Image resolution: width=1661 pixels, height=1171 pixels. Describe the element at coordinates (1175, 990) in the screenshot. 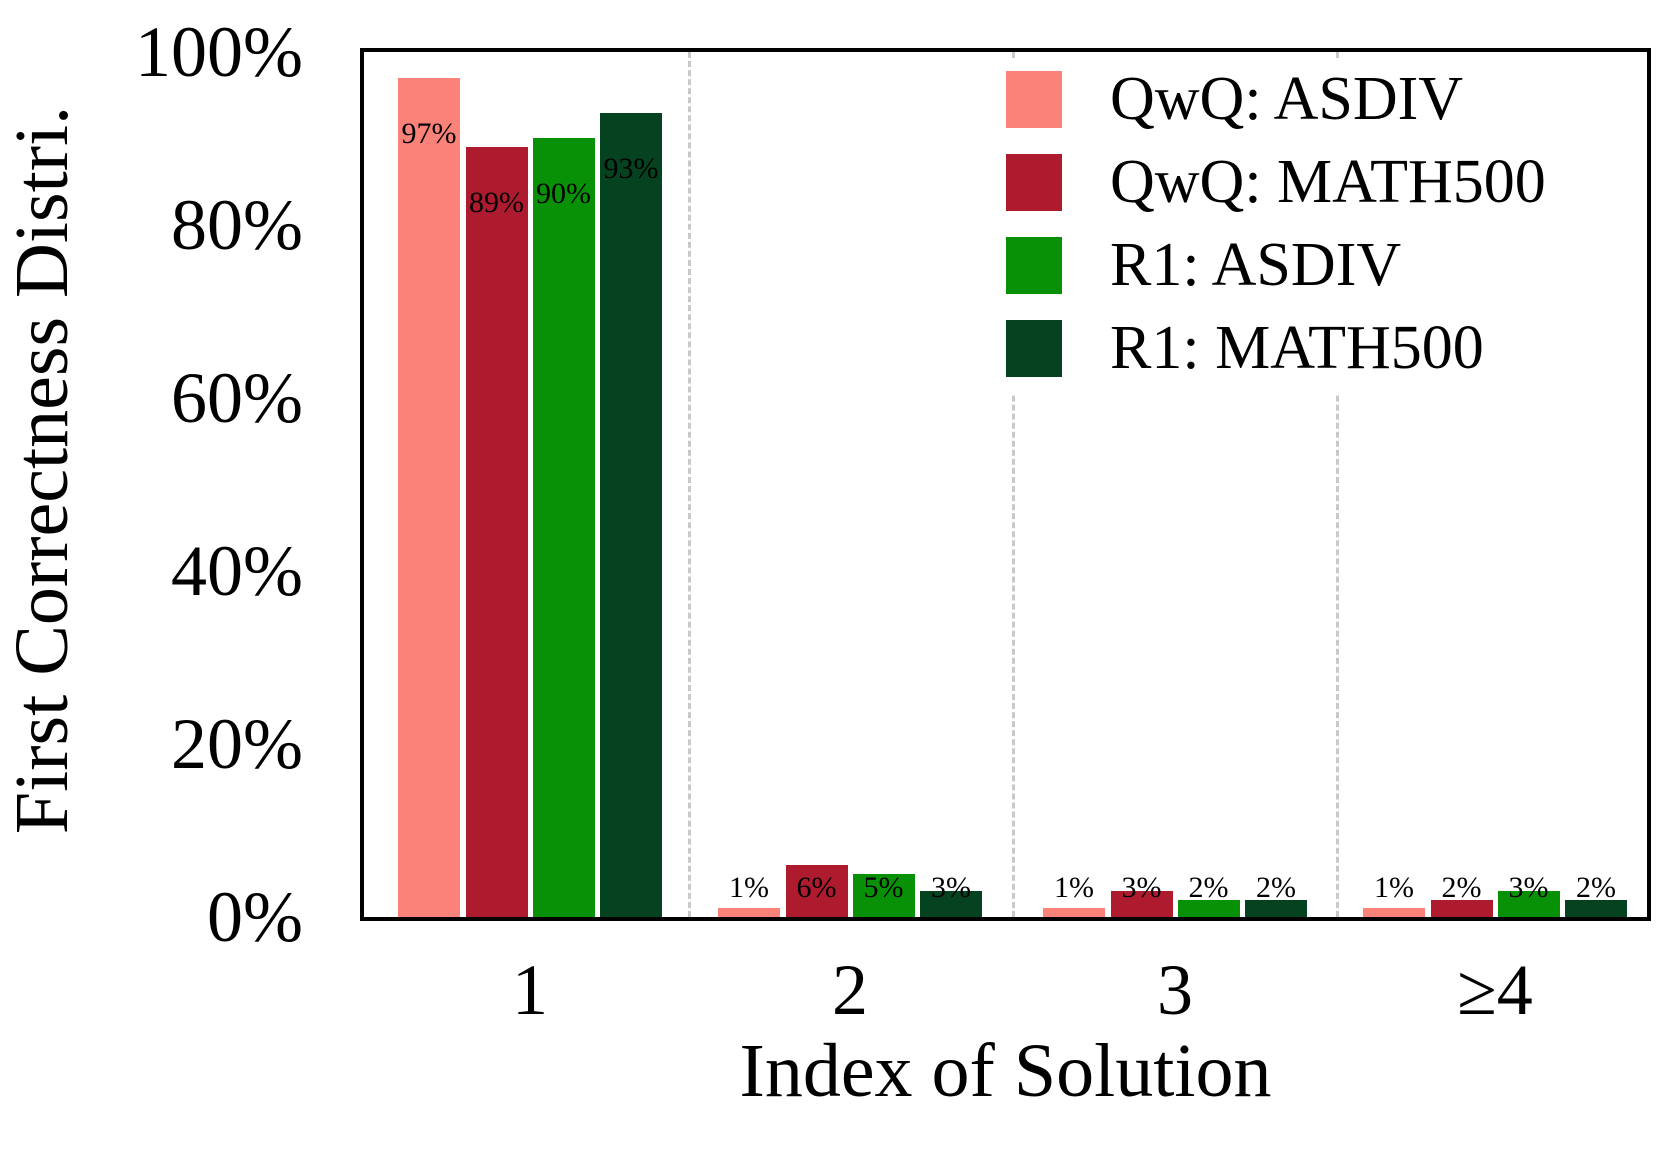

I see `x-tick-label-3: 3` at that location.